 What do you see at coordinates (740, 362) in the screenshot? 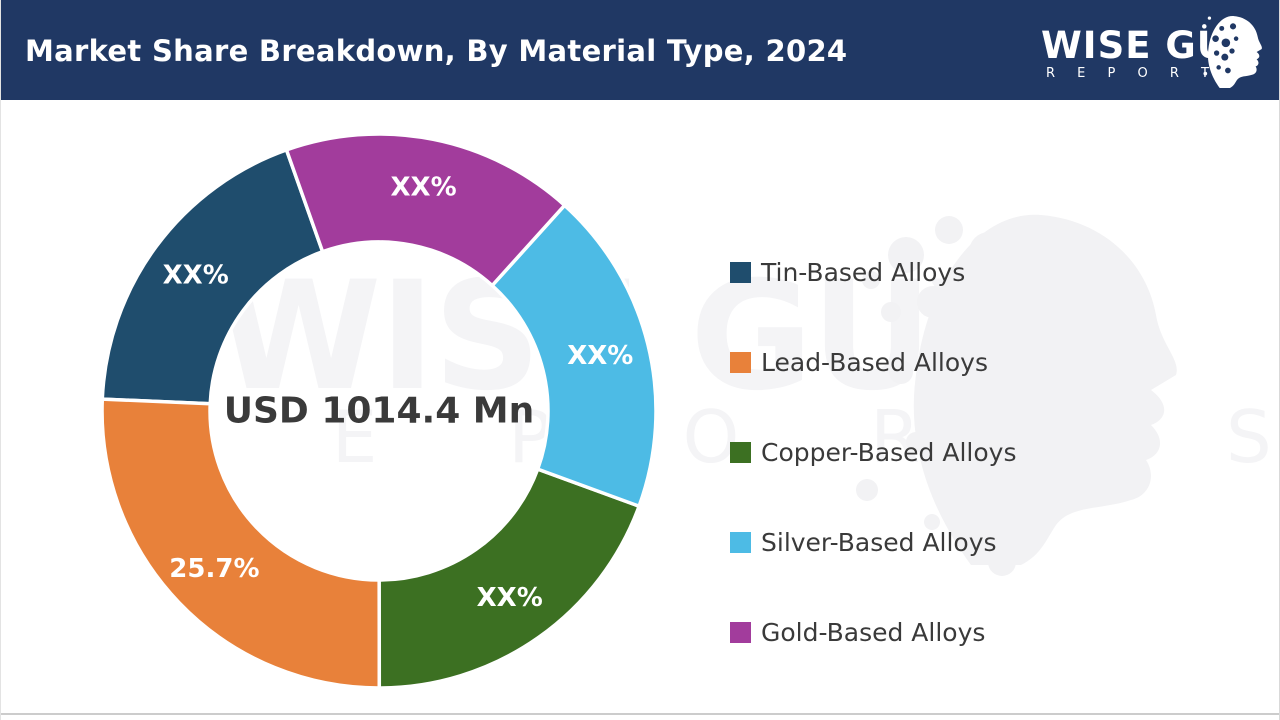
I see `legend-swatch-lead-based-alloys` at bounding box center [740, 362].